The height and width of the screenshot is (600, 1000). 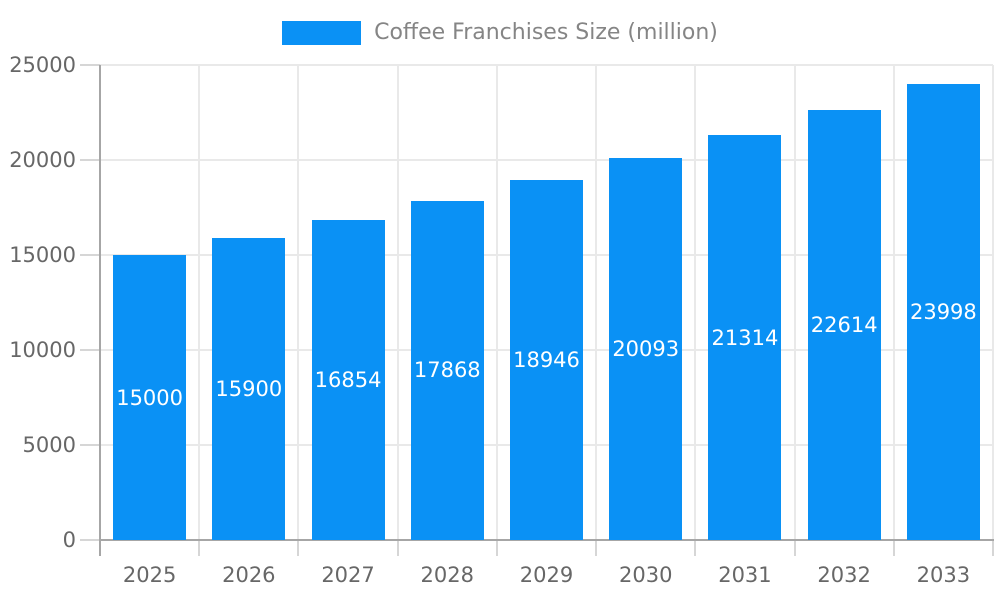 What do you see at coordinates (249, 575) in the screenshot?
I see `x-tick-label: 2026` at bounding box center [249, 575].